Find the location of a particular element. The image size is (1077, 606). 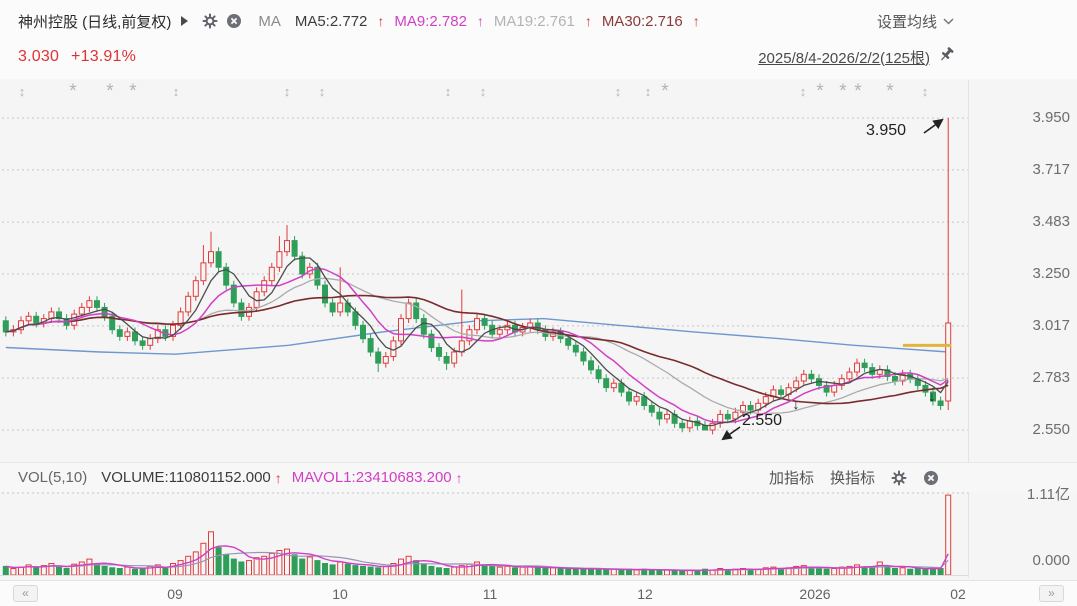

volume-bars-group is located at coordinates (477, 535).